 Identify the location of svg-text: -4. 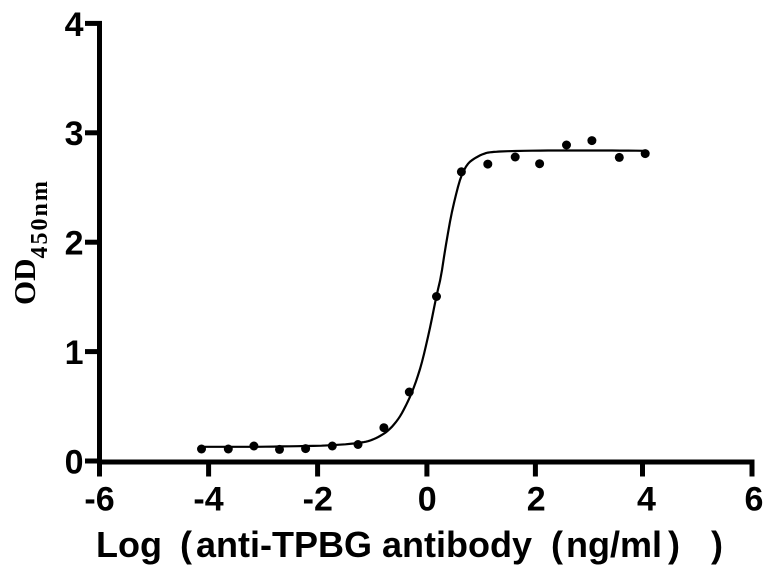
(208, 500).